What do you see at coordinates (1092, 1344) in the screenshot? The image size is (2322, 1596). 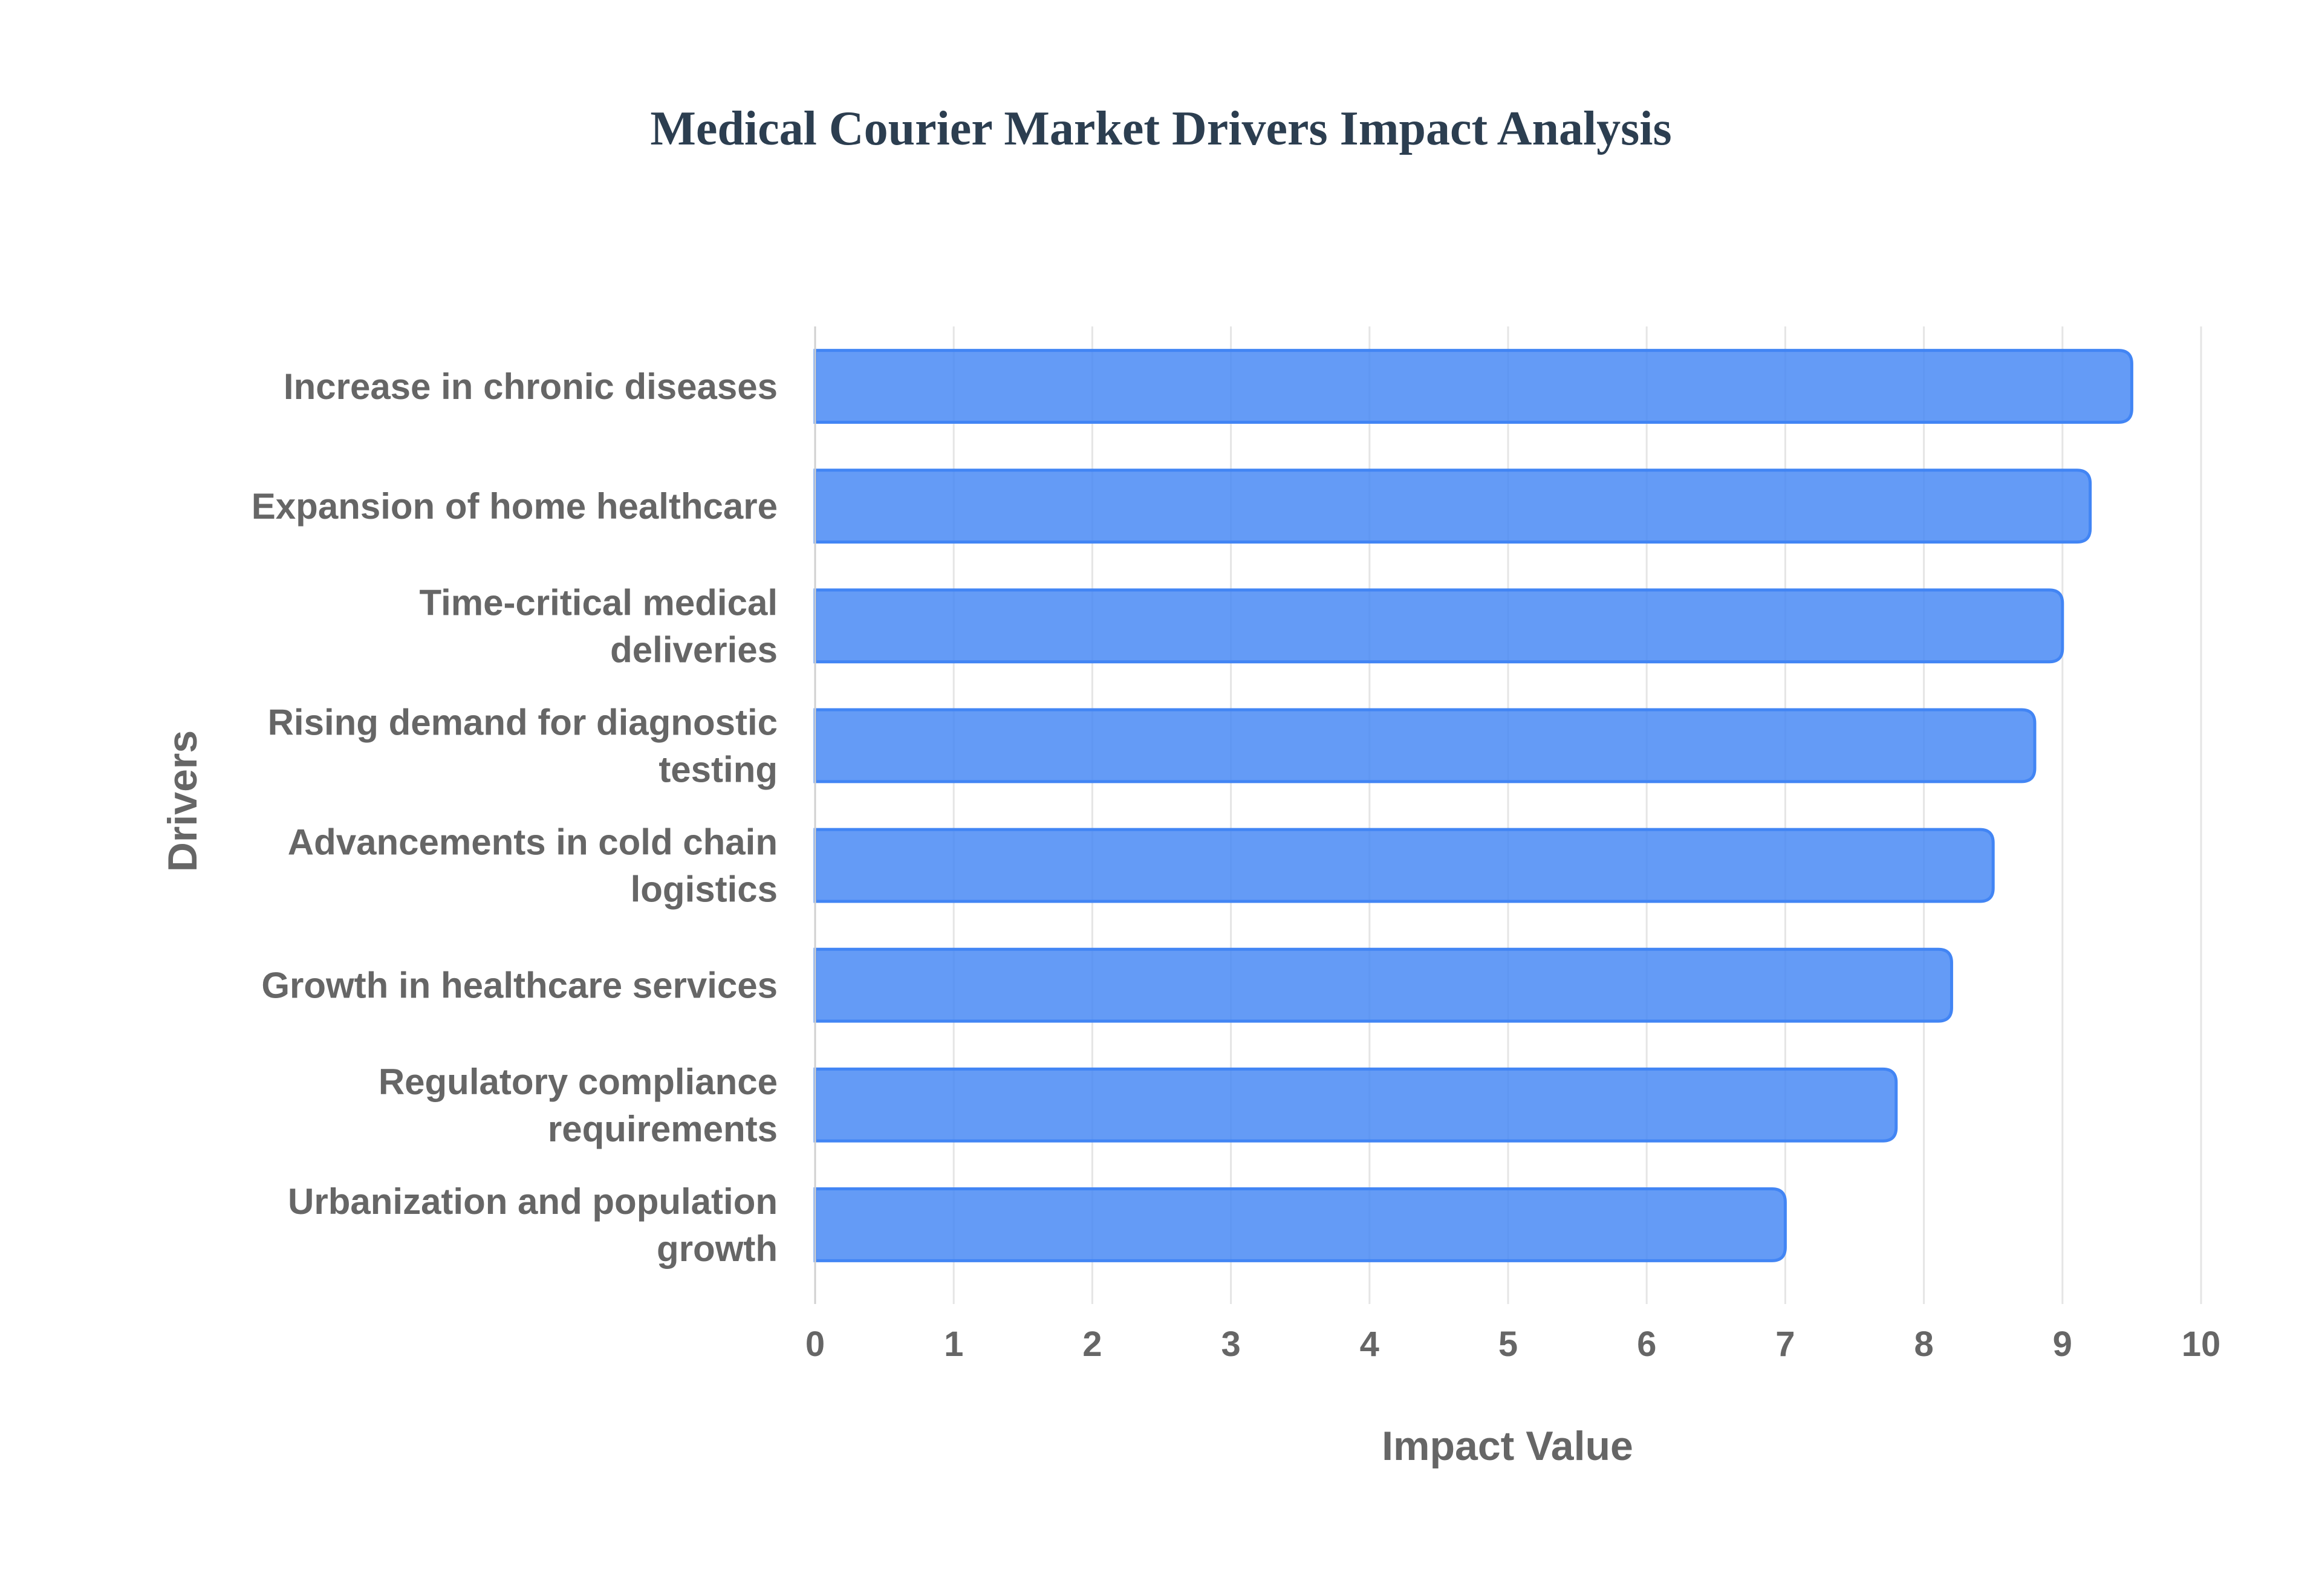 I see `x-tick-label: 2` at bounding box center [1092, 1344].